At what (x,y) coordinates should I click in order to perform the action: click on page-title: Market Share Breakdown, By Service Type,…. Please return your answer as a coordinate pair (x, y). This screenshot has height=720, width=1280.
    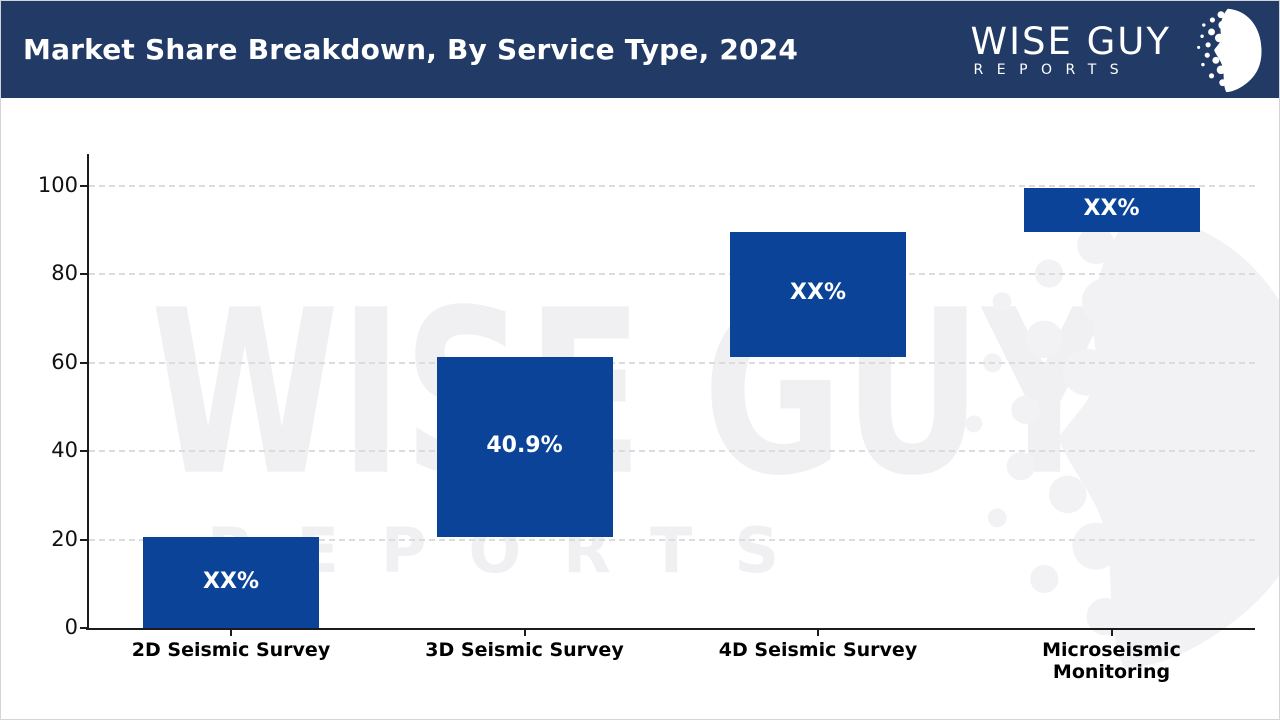
    Looking at the image, I should click on (411, 49).